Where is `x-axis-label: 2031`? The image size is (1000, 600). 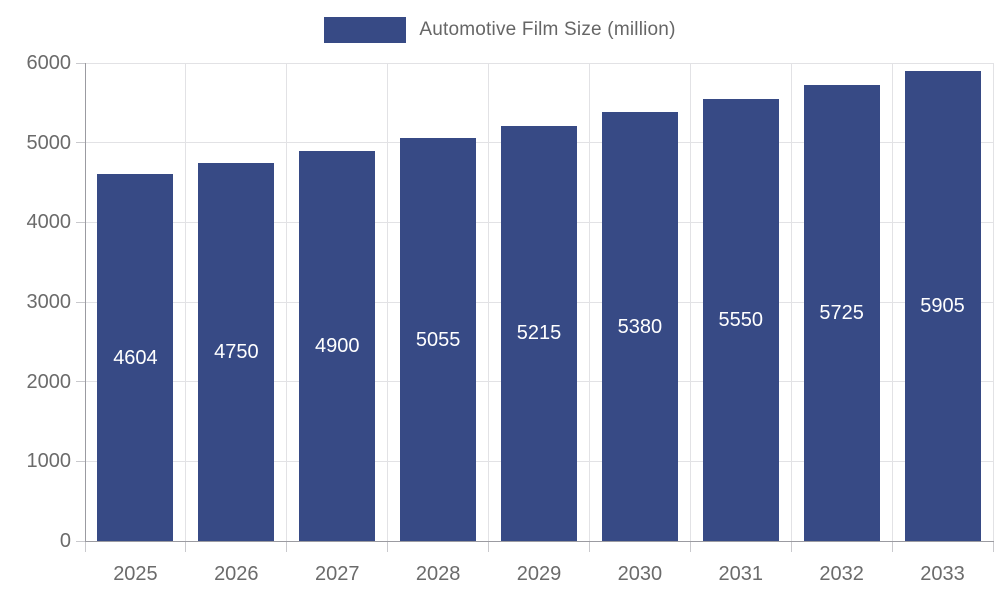 x-axis-label: 2031 is located at coordinates (741, 574).